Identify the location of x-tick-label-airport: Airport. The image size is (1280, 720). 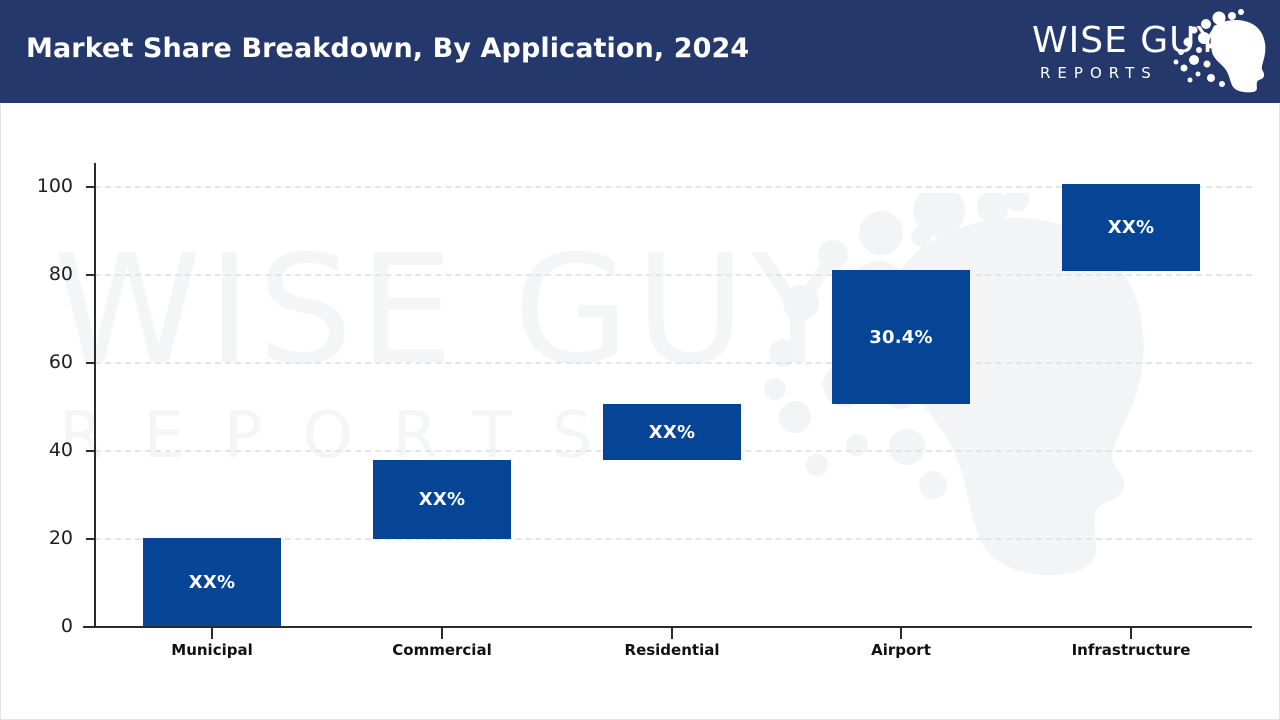
(901, 650).